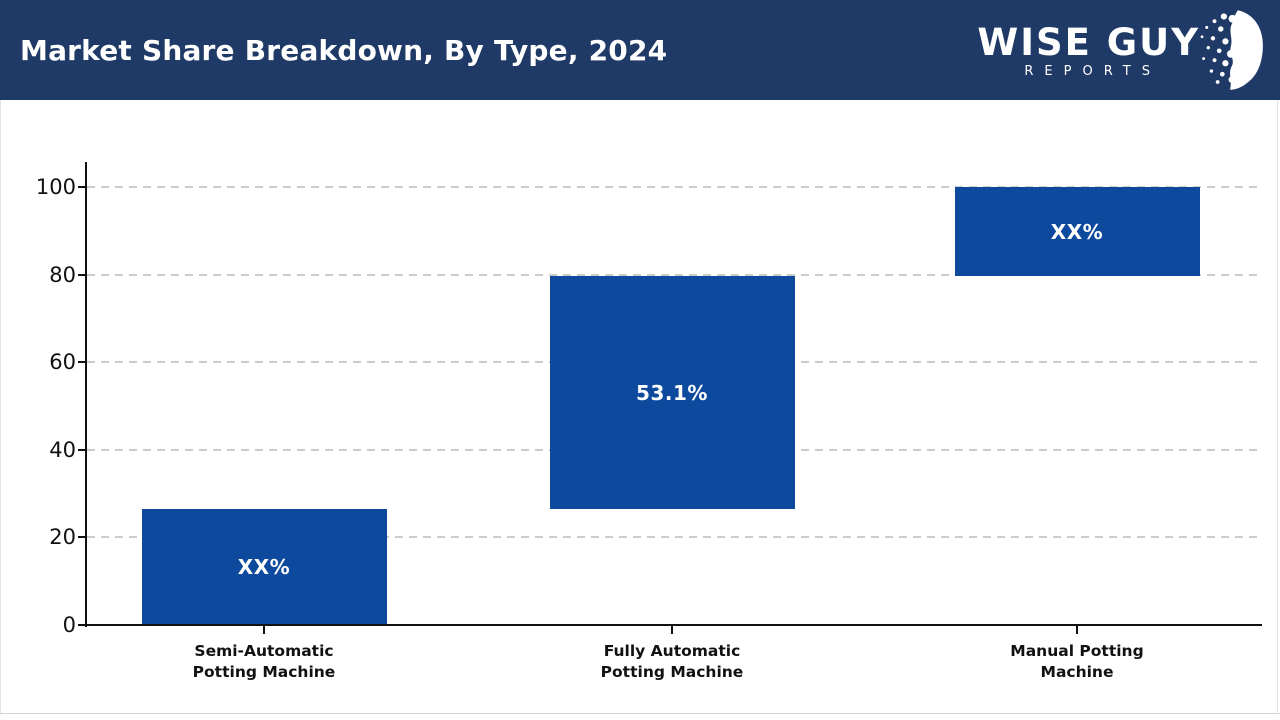 The image size is (1280, 720). I want to click on bar: 53.1%, so click(672, 392).